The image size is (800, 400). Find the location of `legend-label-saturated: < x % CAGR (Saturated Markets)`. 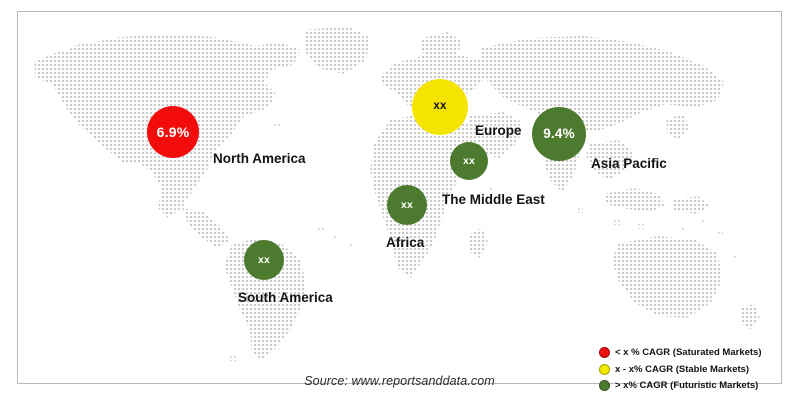

legend-label-saturated: < x % CAGR (Saturated Markets) is located at coordinates (688, 352).